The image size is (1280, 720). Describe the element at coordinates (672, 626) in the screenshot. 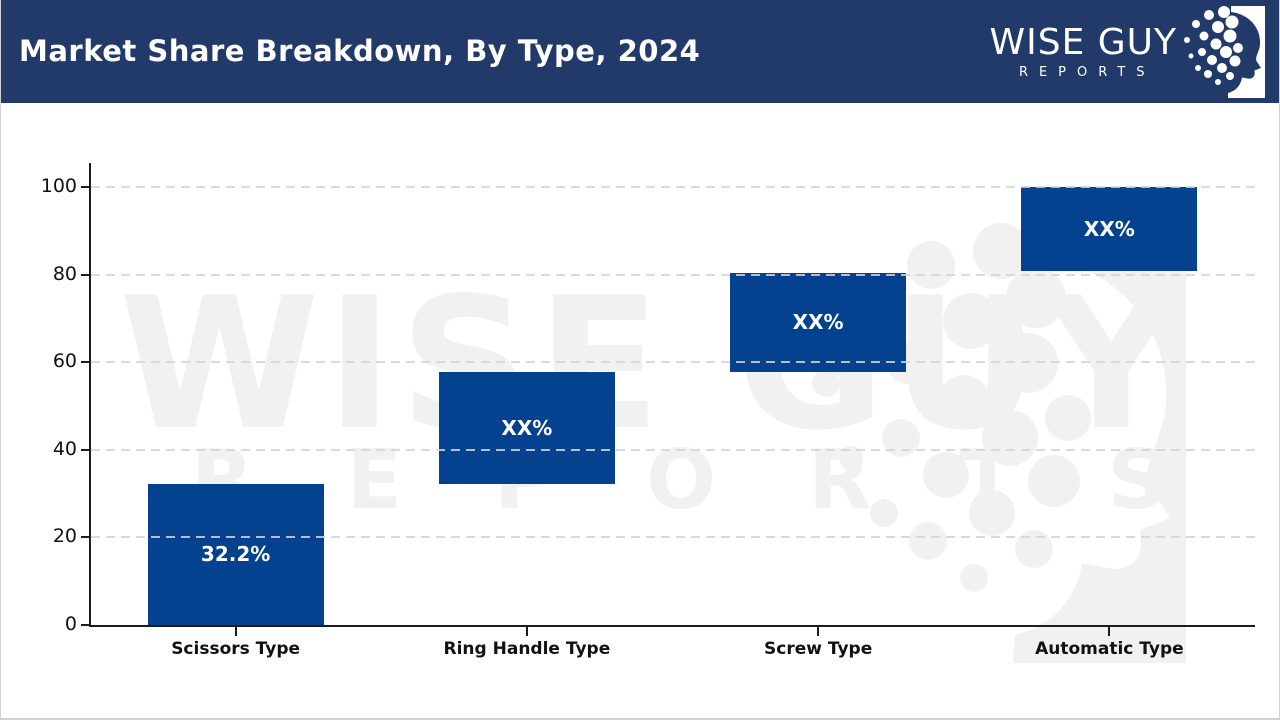

I see `x-axis-line` at that location.